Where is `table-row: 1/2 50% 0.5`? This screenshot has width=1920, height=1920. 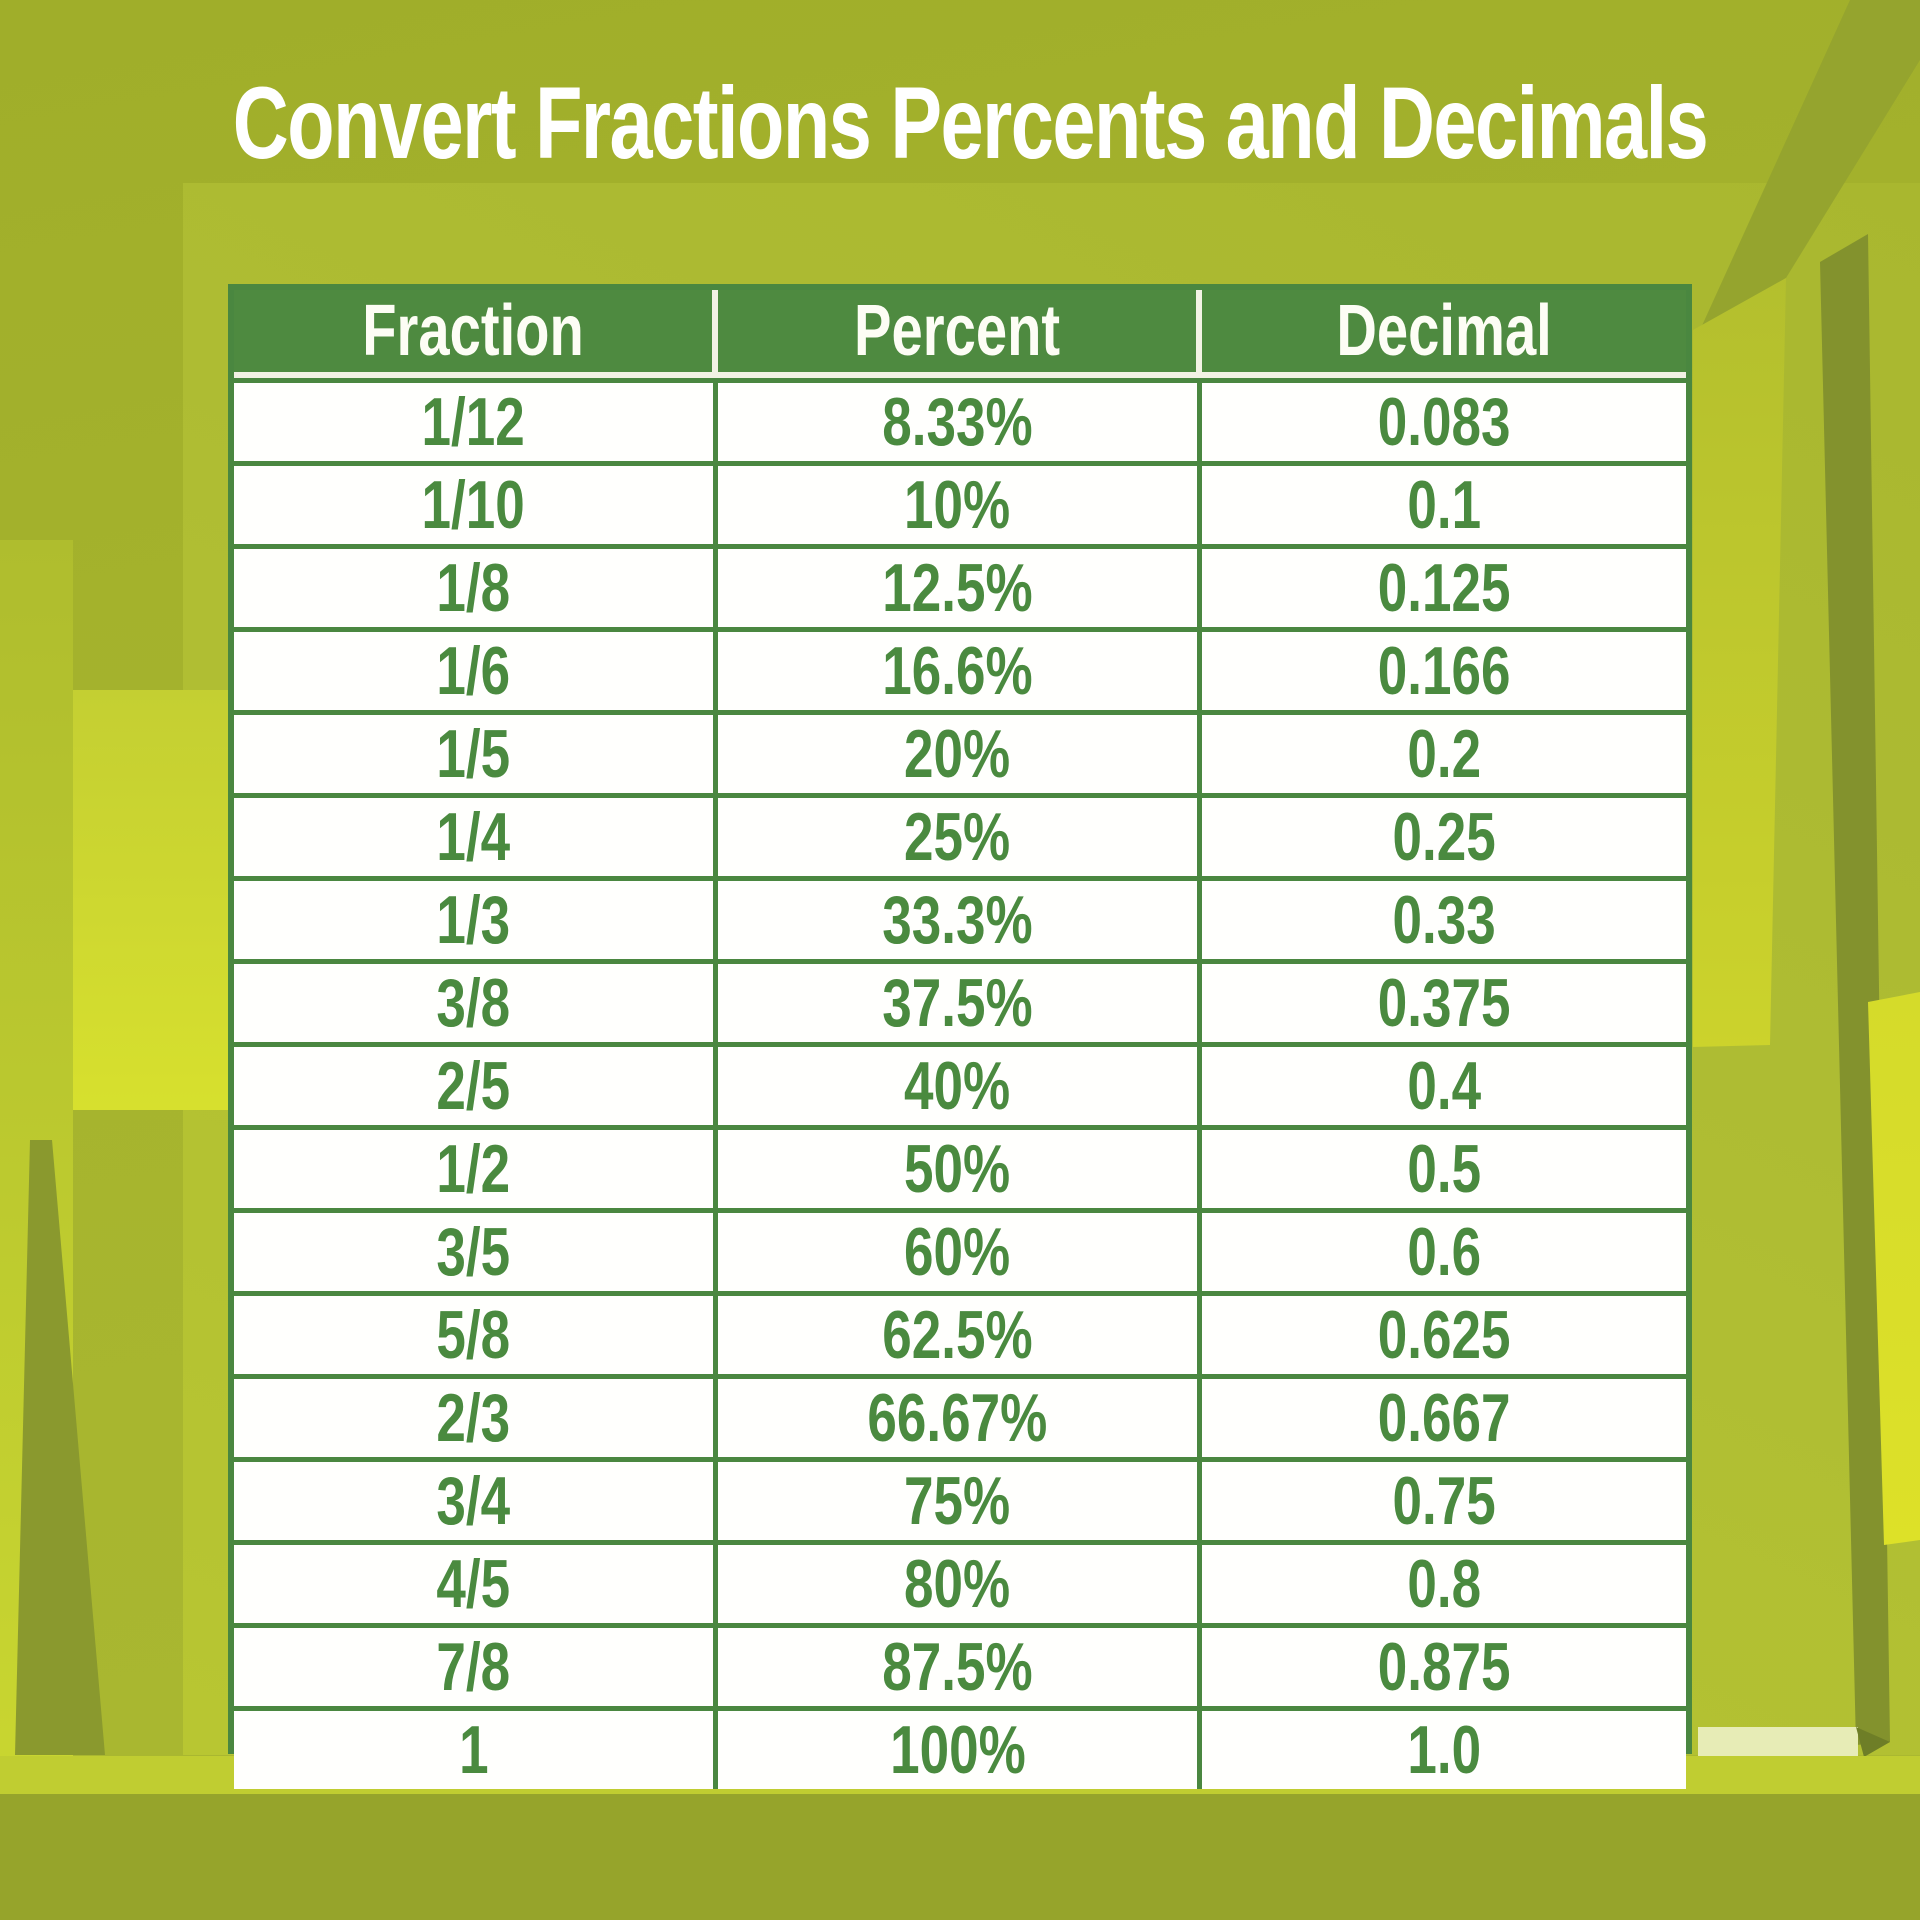
table-row: 1/2 50% 0.5 is located at coordinates (960, 1171).